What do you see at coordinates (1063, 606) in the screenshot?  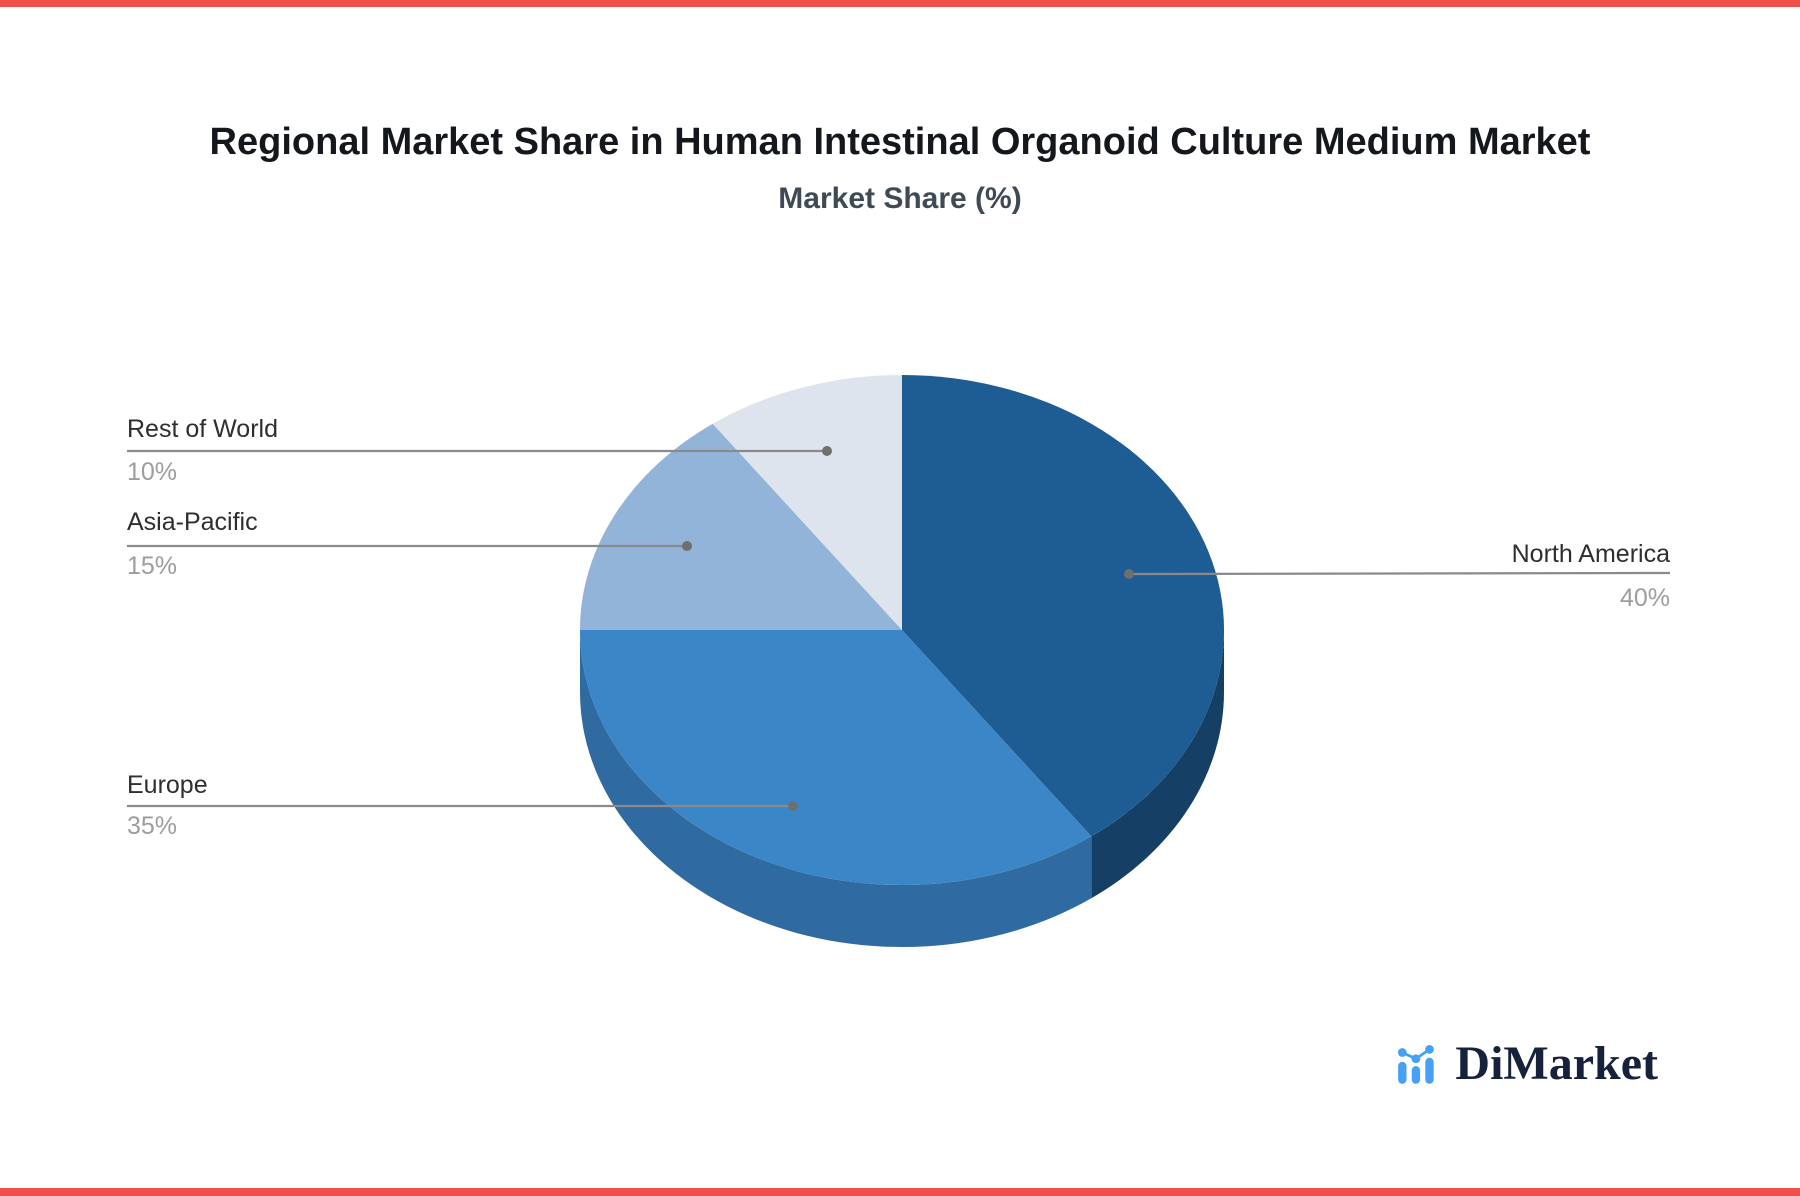 I see `pie-slice-north-america` at bounding box center [1063, 606].